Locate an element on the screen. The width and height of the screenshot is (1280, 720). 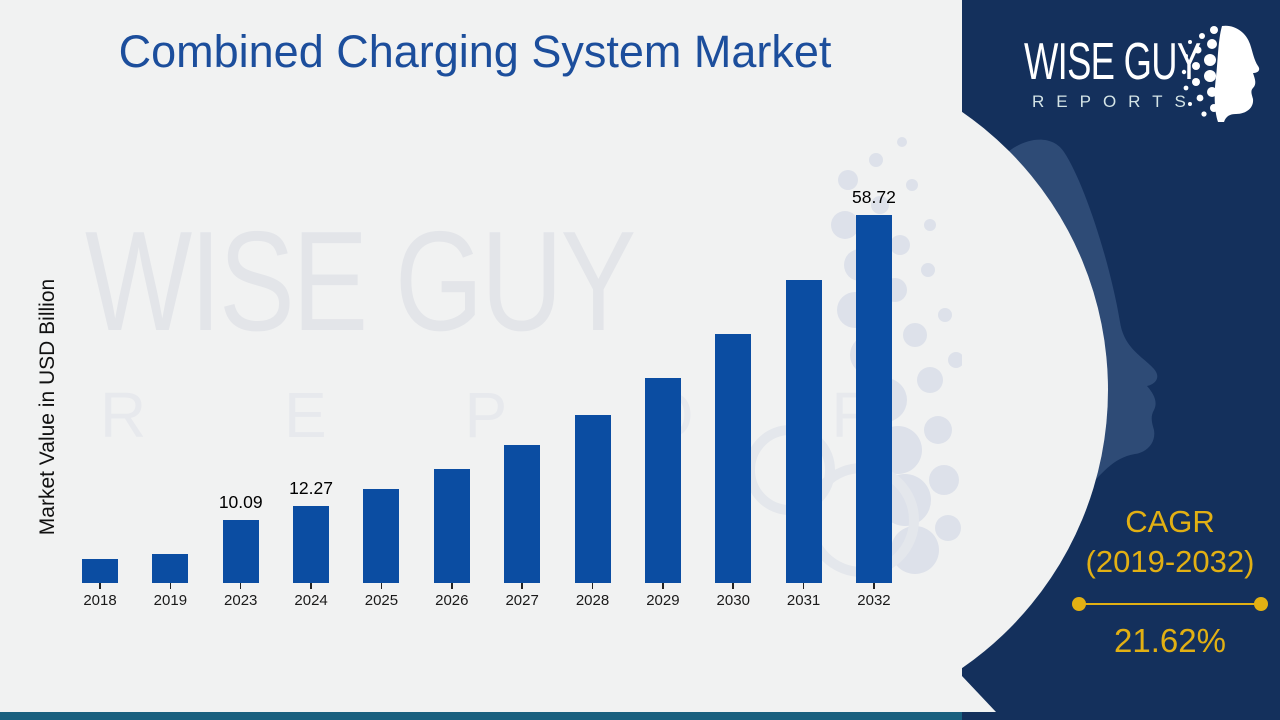
cagr-value: 21.62% is located at coordinates (1170, 640).